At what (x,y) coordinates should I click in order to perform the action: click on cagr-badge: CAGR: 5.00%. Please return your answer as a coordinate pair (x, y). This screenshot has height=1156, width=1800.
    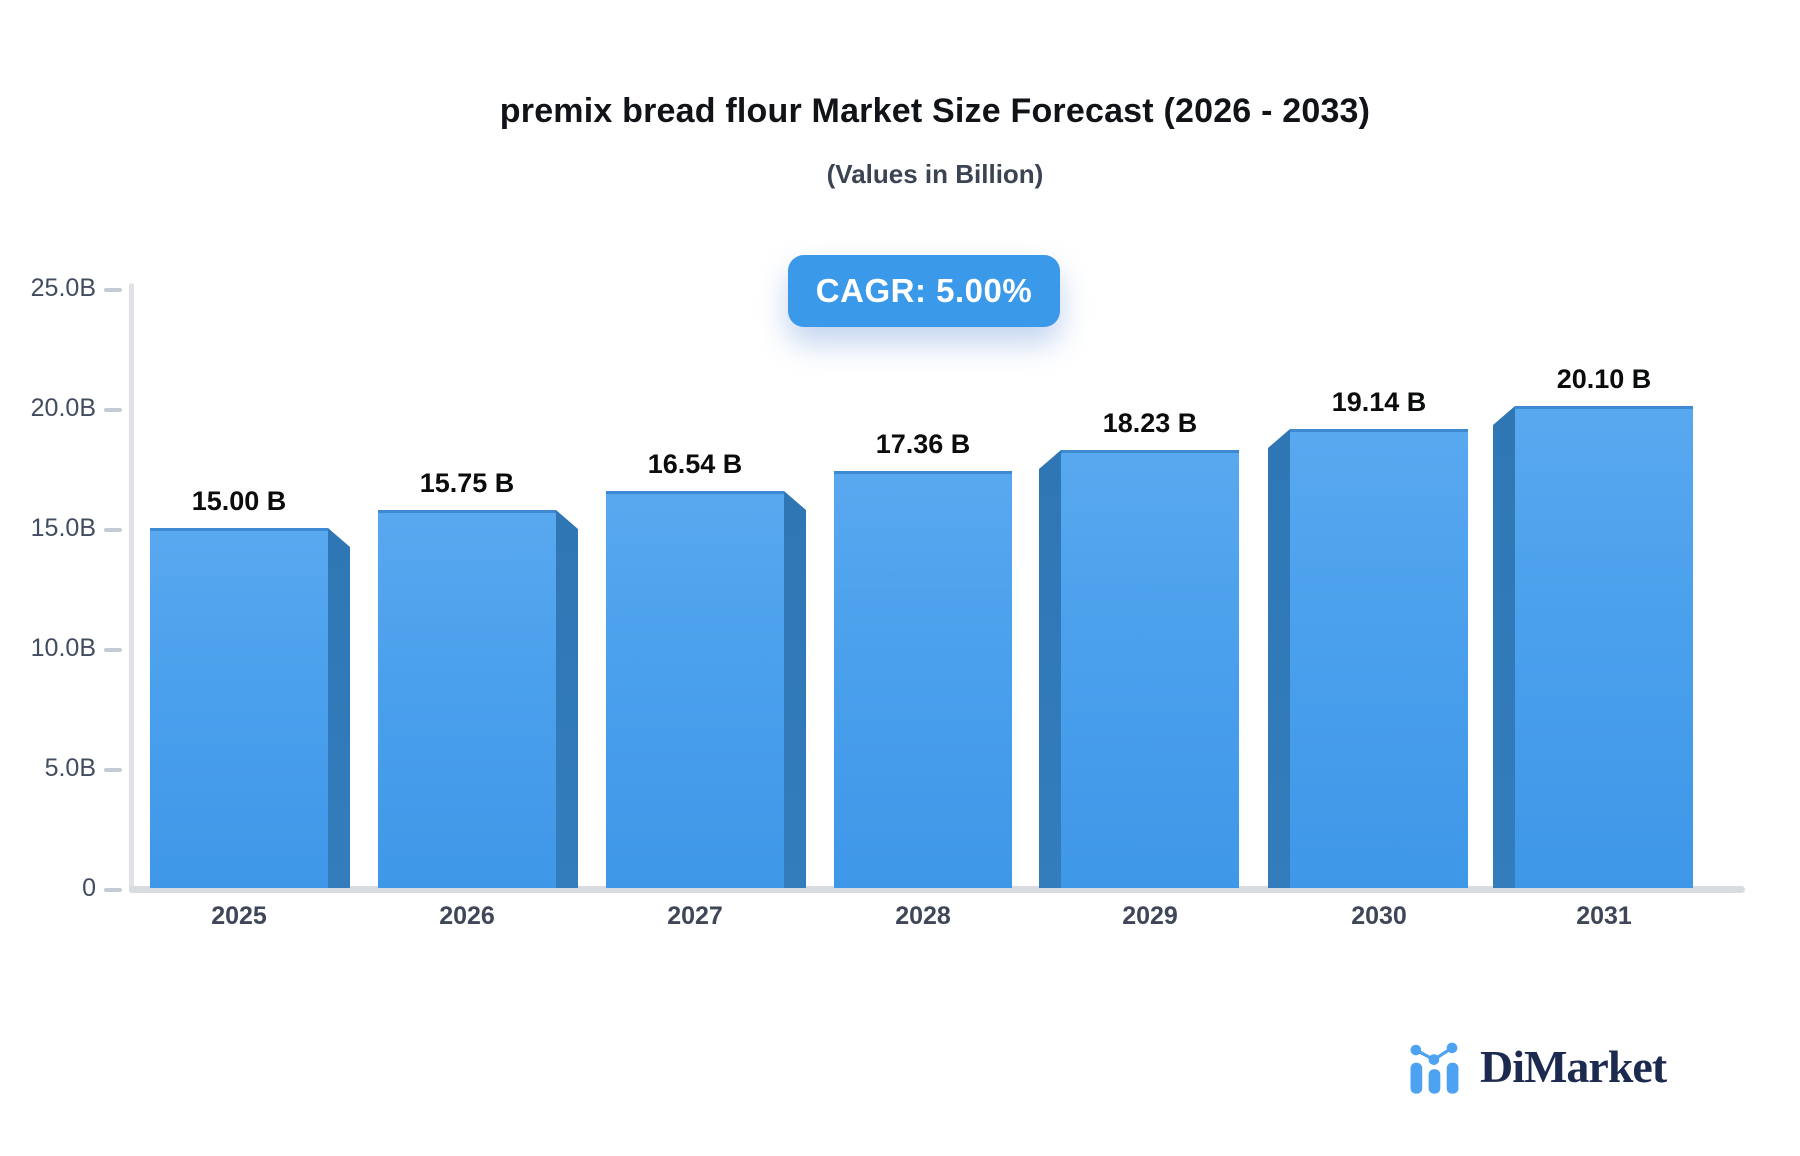
    Looking at the image, I should click on (924, 291).